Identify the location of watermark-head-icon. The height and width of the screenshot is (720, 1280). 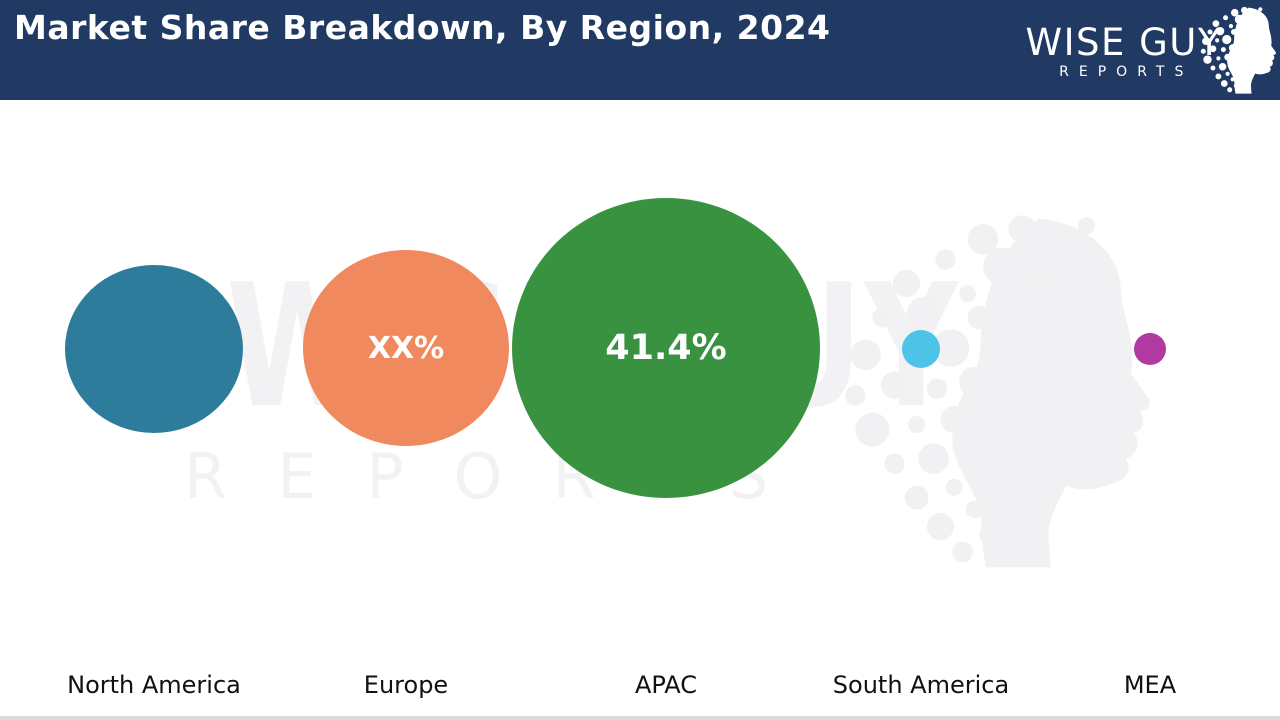
(988, 390).